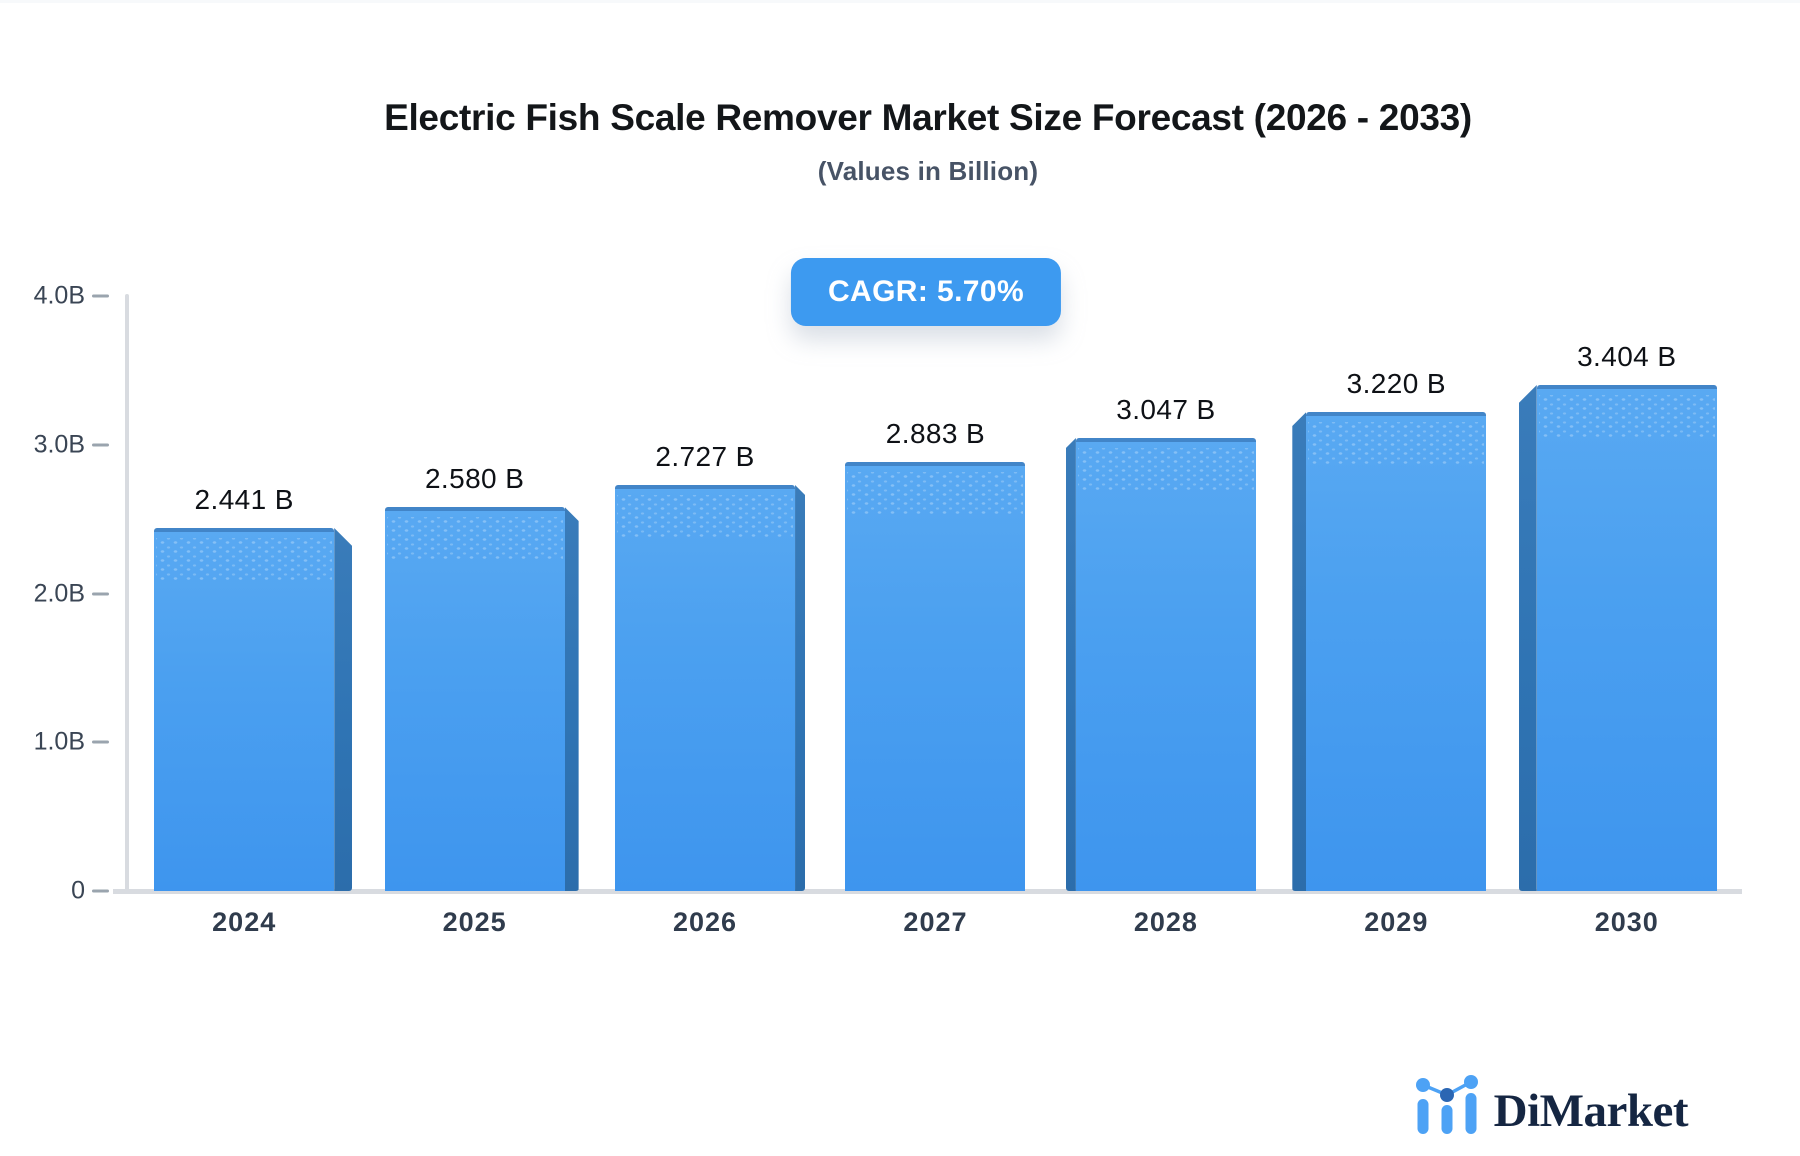 Image resolution: width=1800 pixels, height=1156 pixels. Describe the element at coordinates (1396, 922) in the screenshot. I see `x-tick-label: 2029` at that location.